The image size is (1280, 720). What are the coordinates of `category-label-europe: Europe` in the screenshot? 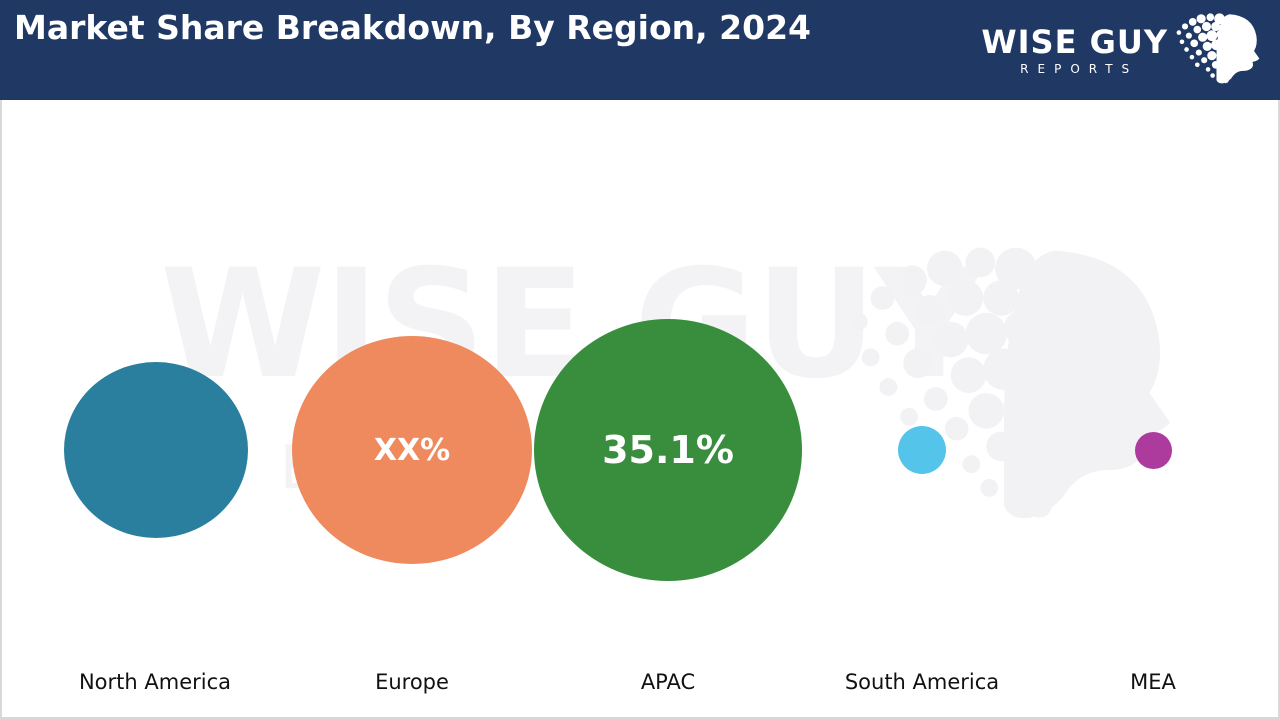 It's located at (412, 682).